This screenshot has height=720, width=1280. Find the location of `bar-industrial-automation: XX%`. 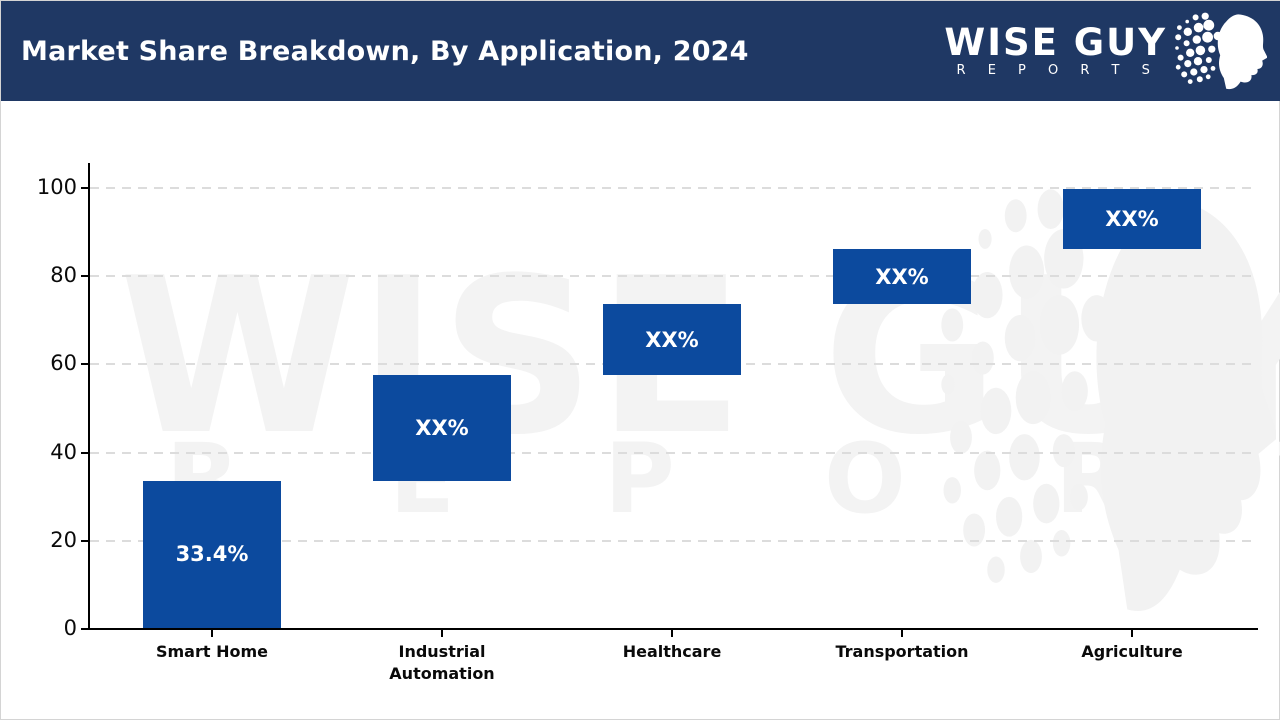

bar-industrial-automation: XX% is located at coordinates (442, 427).